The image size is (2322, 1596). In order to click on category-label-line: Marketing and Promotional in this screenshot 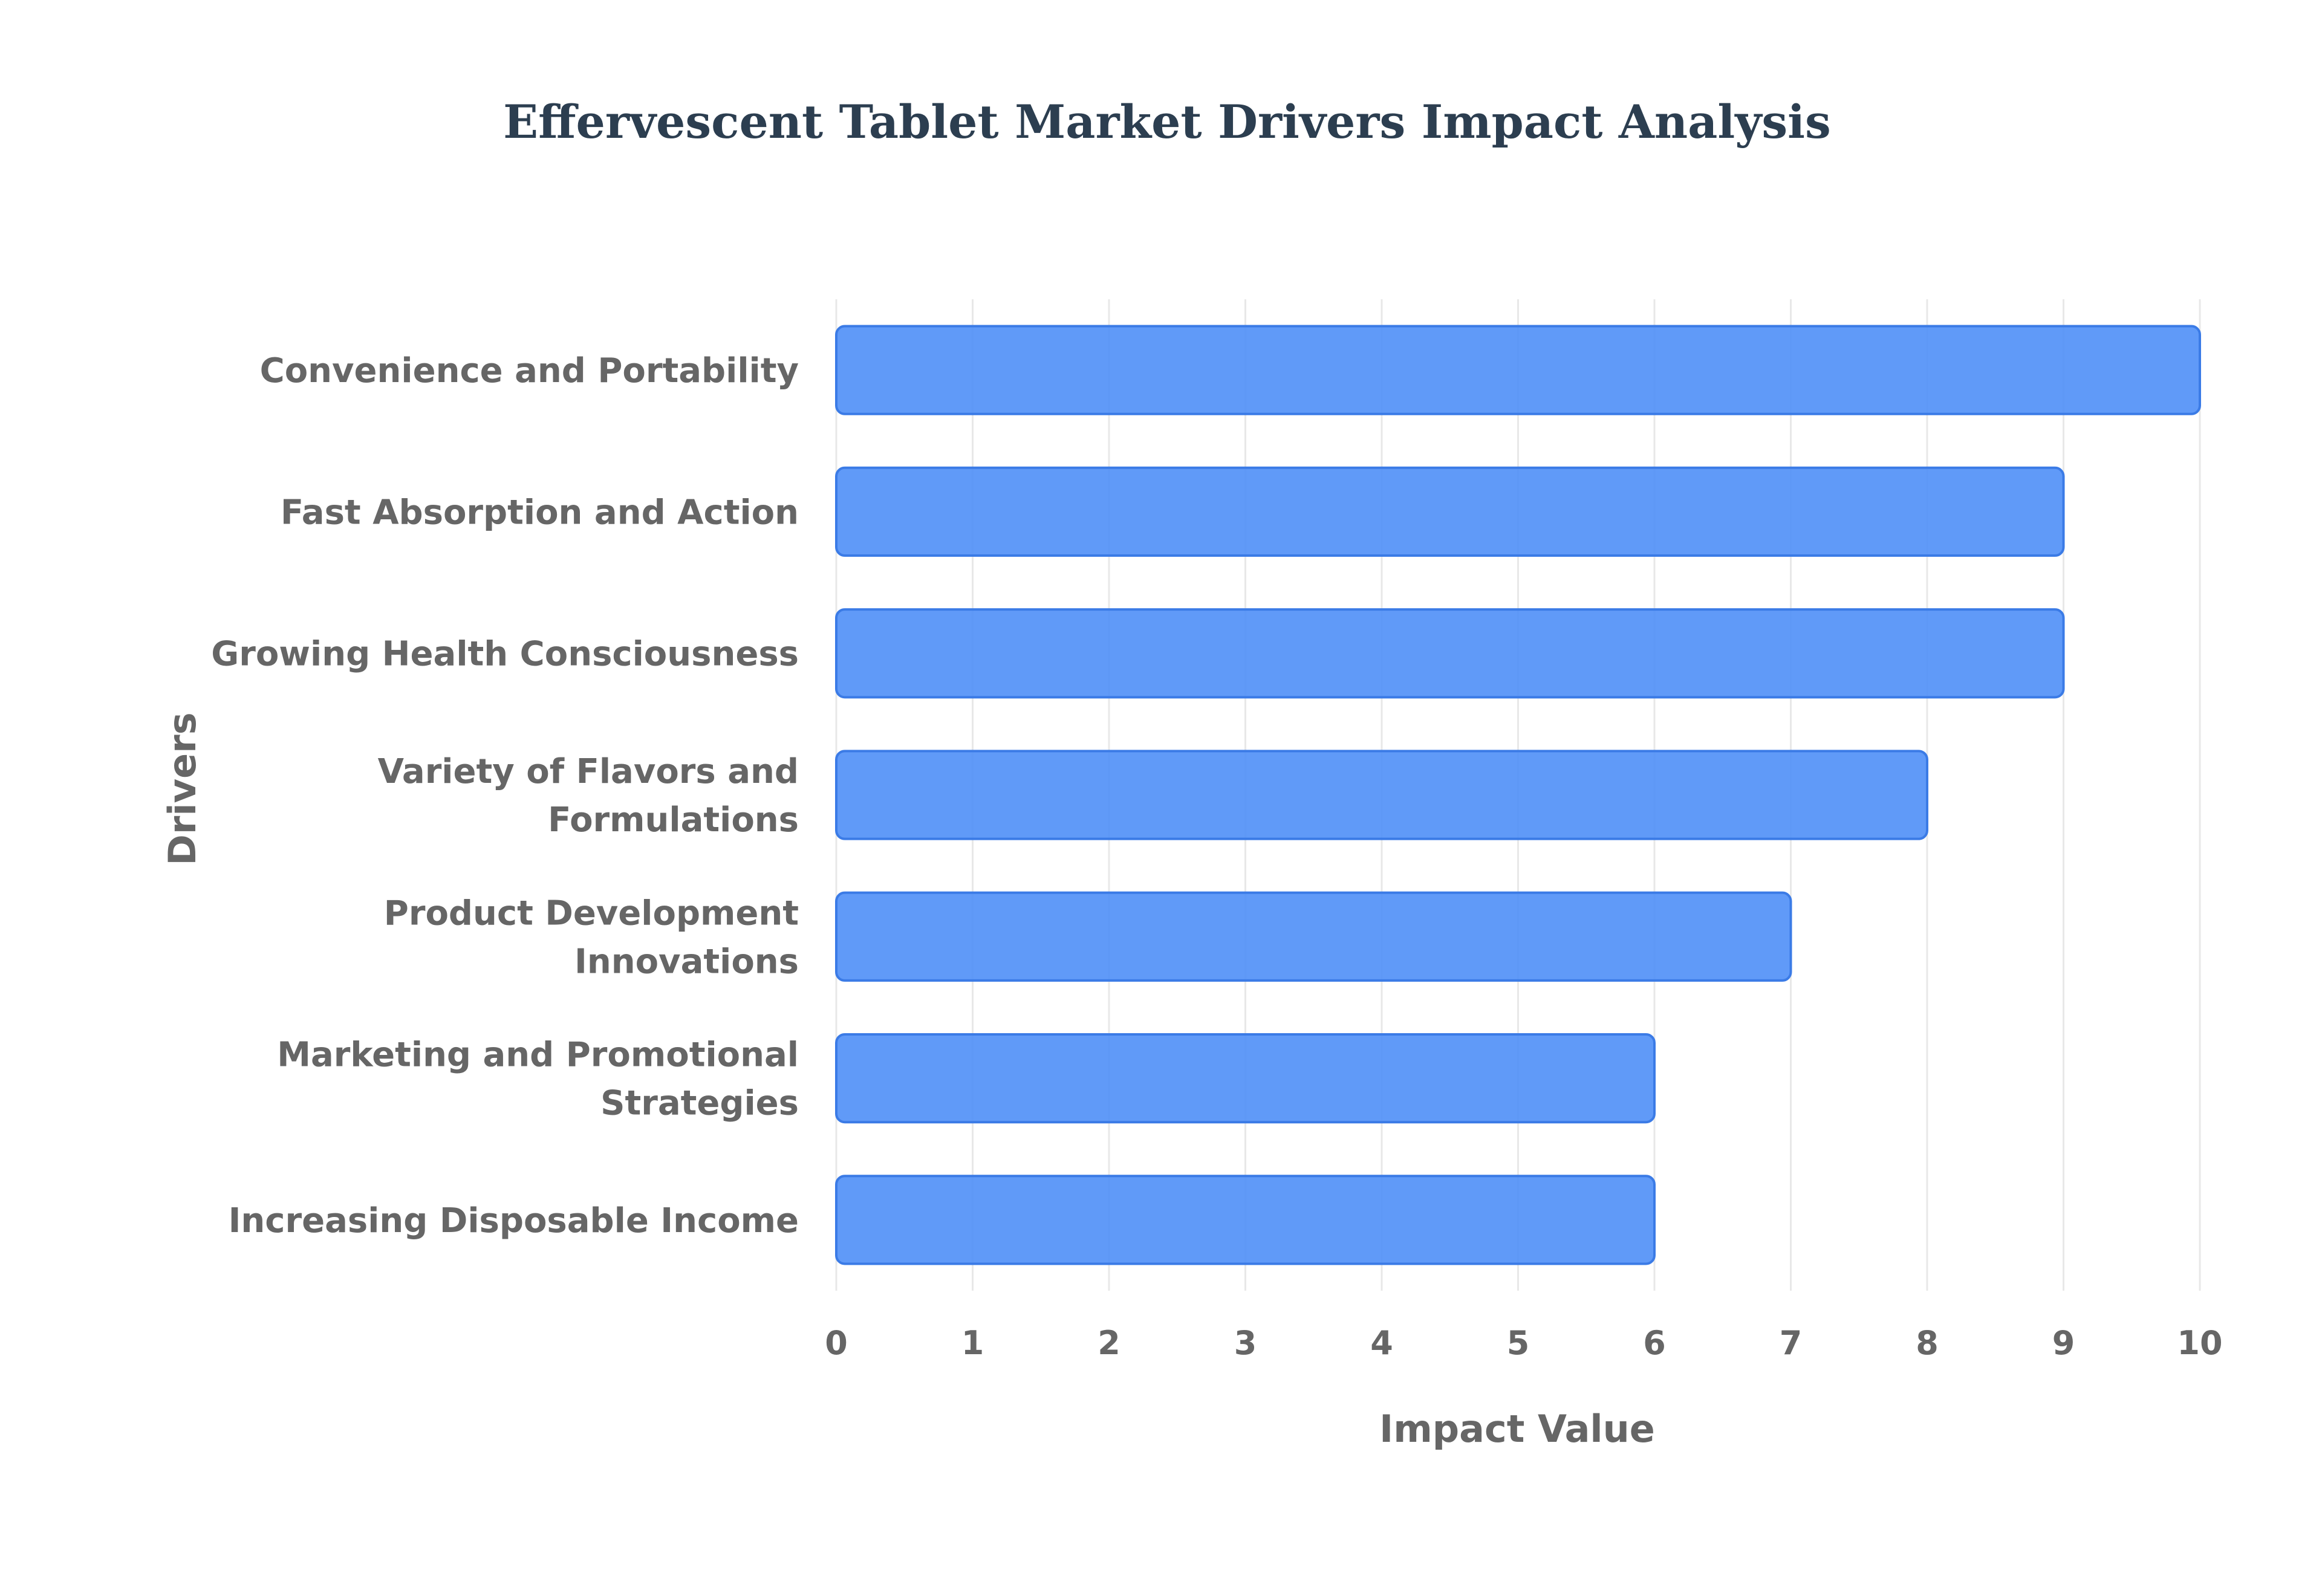, I will do `click(538, 1055)`.